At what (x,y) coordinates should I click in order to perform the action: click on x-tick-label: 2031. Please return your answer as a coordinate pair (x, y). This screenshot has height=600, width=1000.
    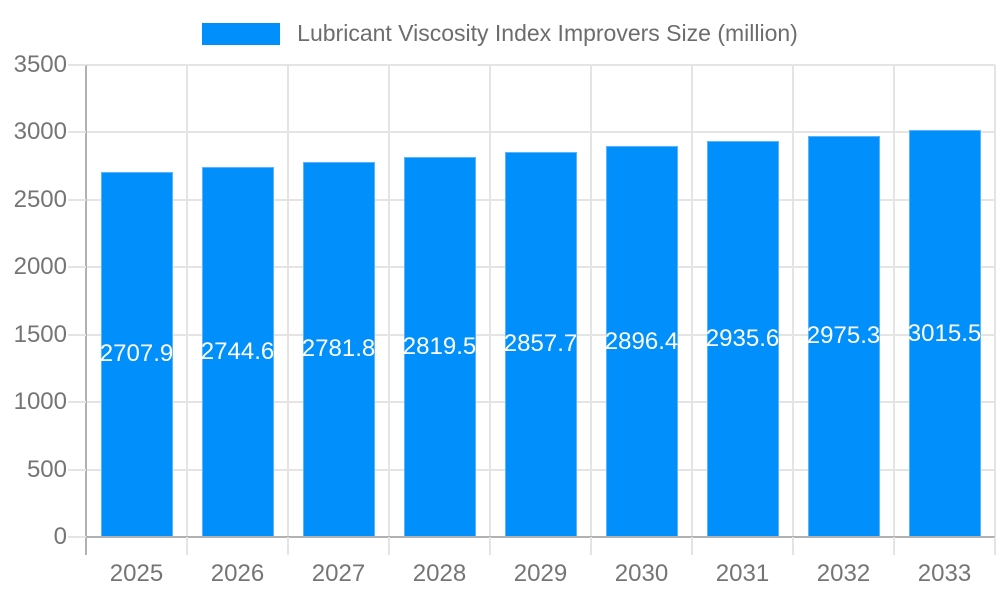
    Looking at the image, I should click on (742, 573).